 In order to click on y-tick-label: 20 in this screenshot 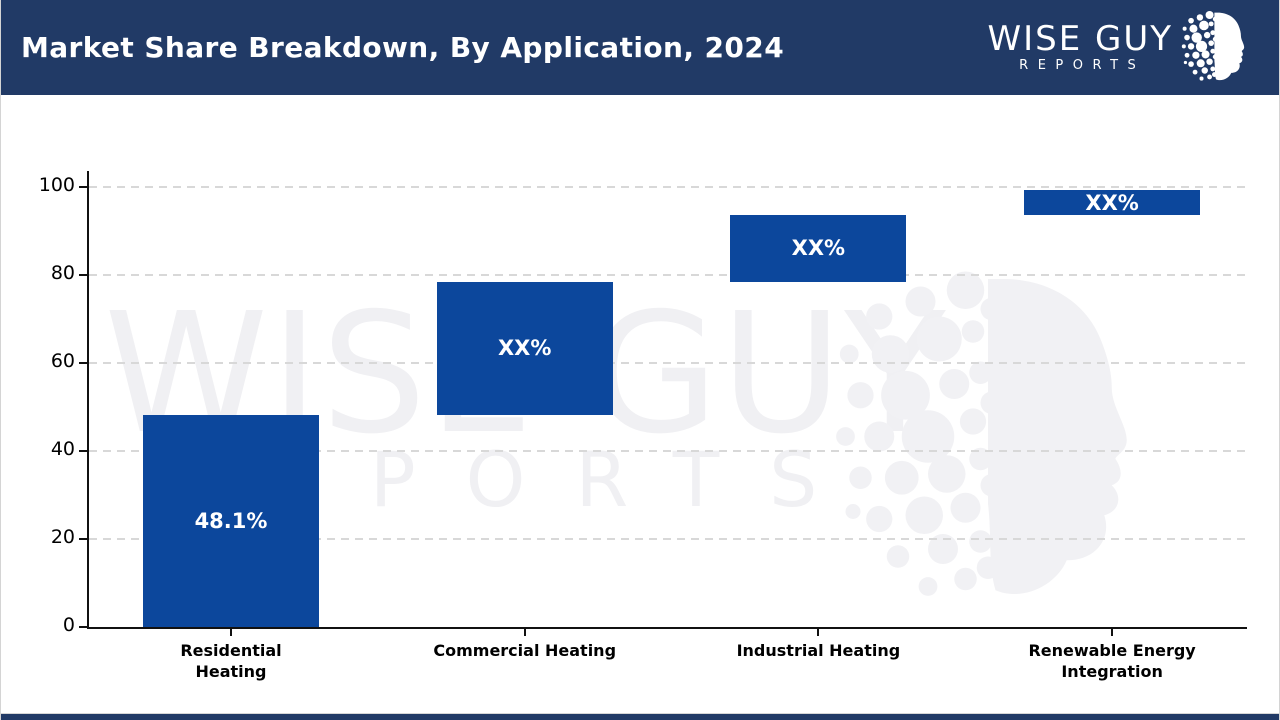, I will do `click(62, 537)`.